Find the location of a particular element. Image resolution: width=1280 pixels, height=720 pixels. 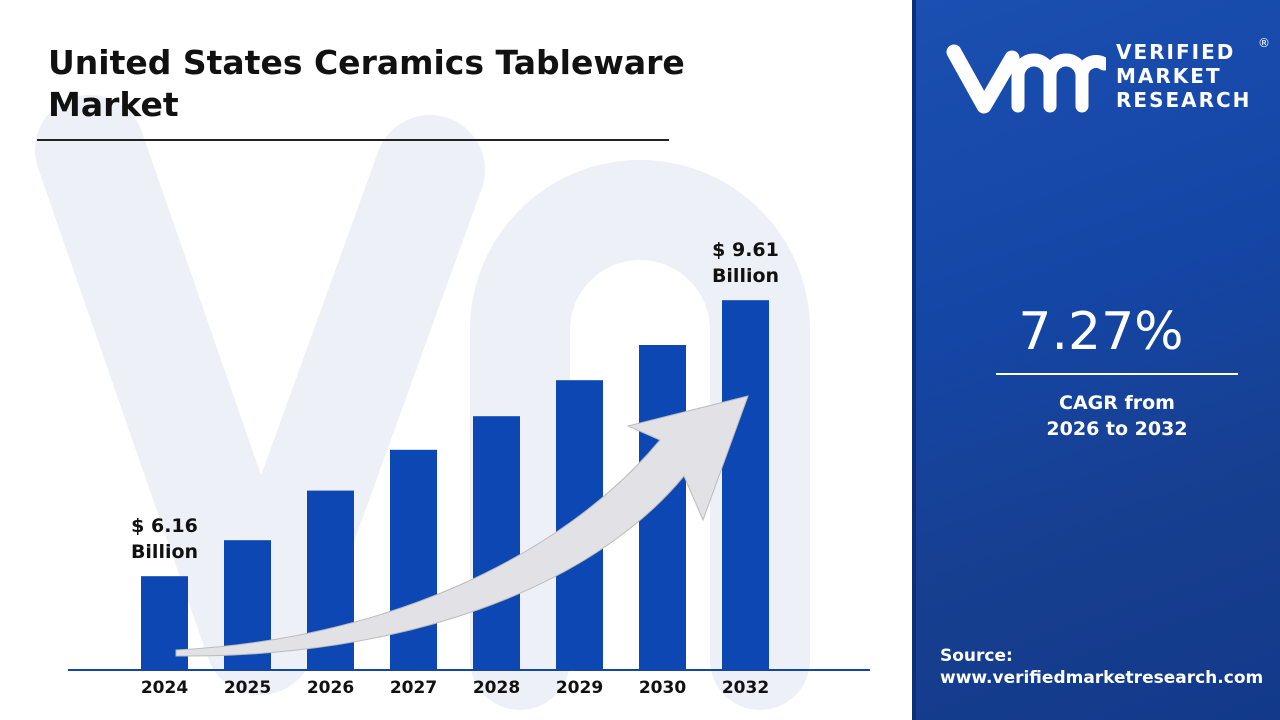

page-title: United States Ceramics Tableware Market is located at coordinates (366, 83).